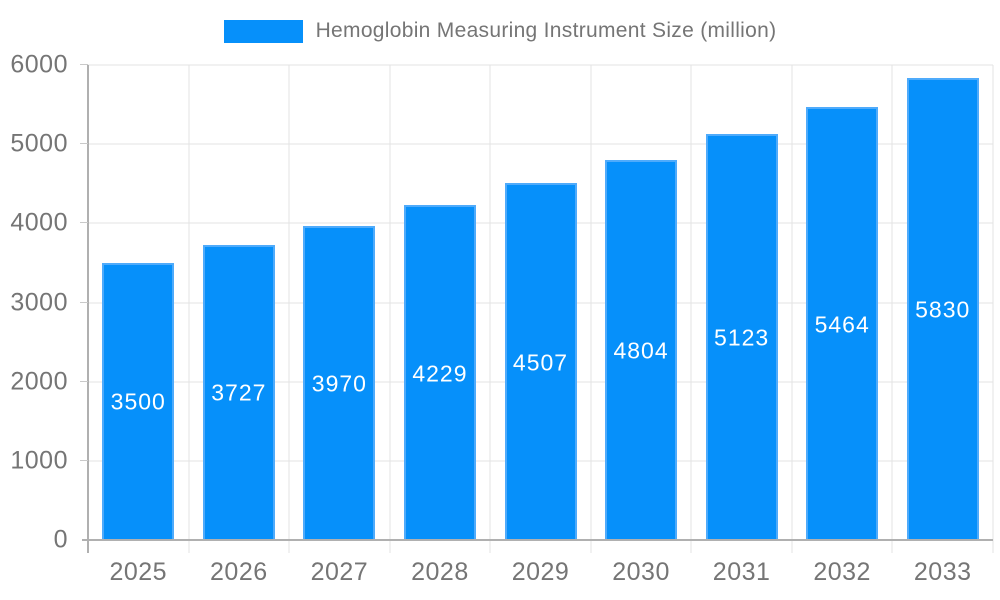 The image size is (1000, 600). I want to click on x-axis-label: 2033, so click(942, 572).